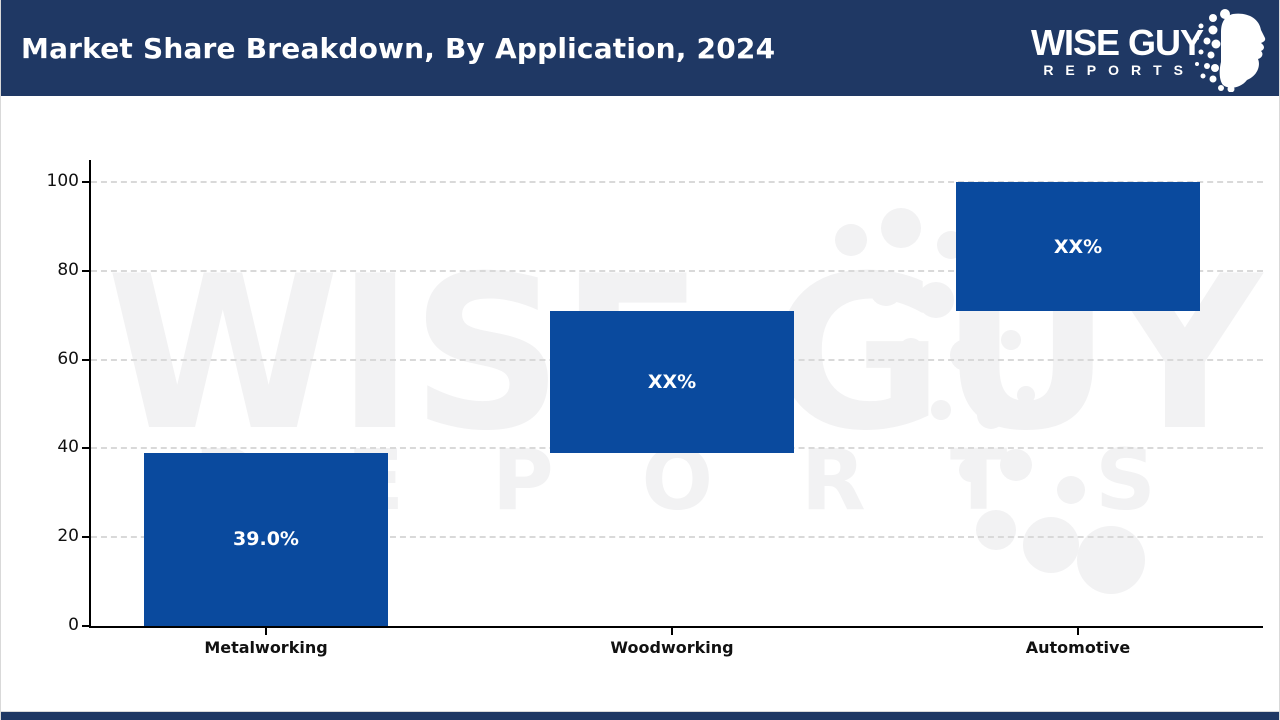 The image size is (1280, 720). What do you see at coordinates (672, 647) in the screenshot?
I see `x-axis-label-woodworking: Woodworking` at bounding box center [672, 647].